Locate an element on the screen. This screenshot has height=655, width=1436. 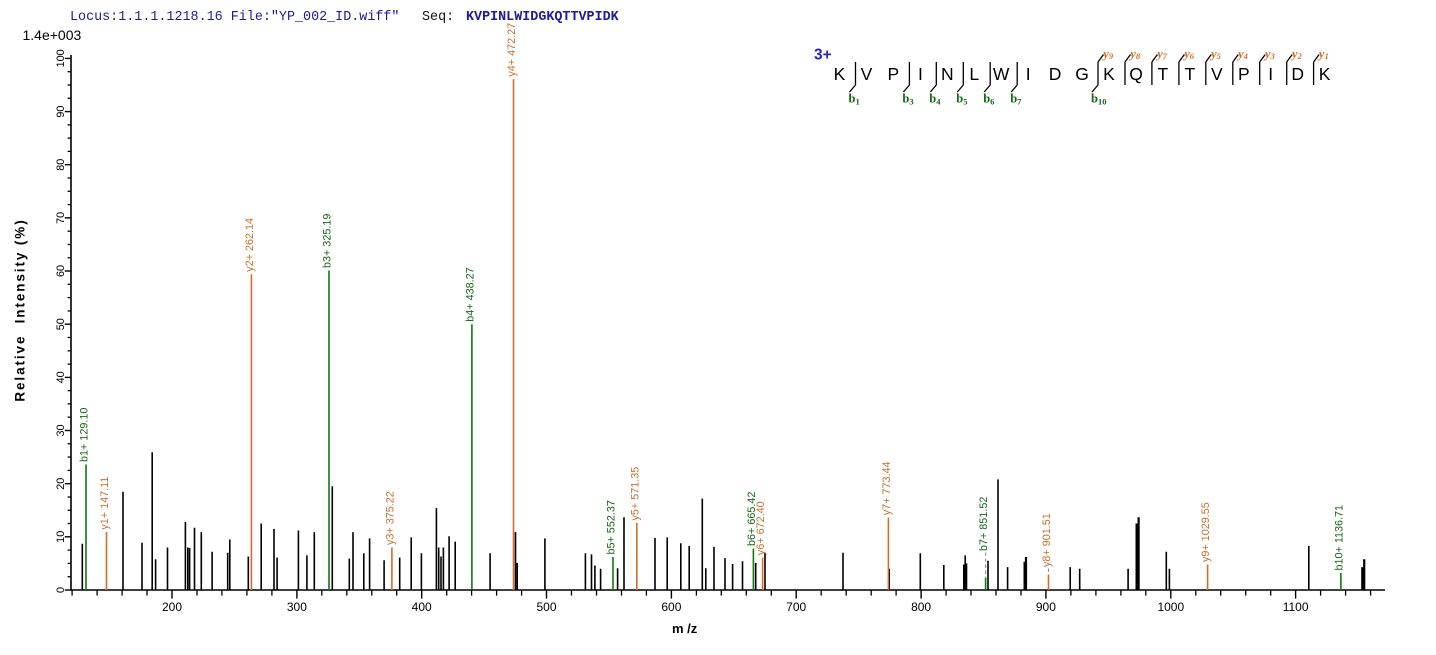
svg-text: y7+ 773.44 is located at coordinates (887, 488).